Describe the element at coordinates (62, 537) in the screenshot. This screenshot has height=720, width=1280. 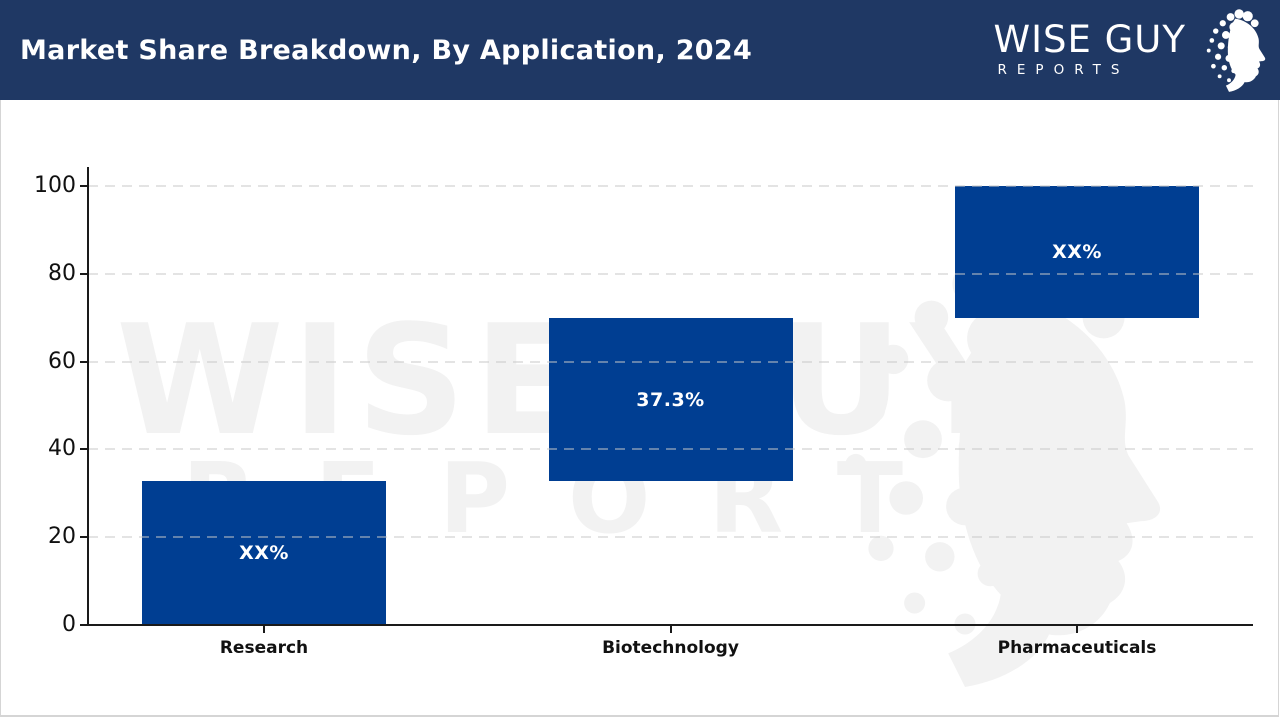
I see `y-tick-label-20: 20` at that location.